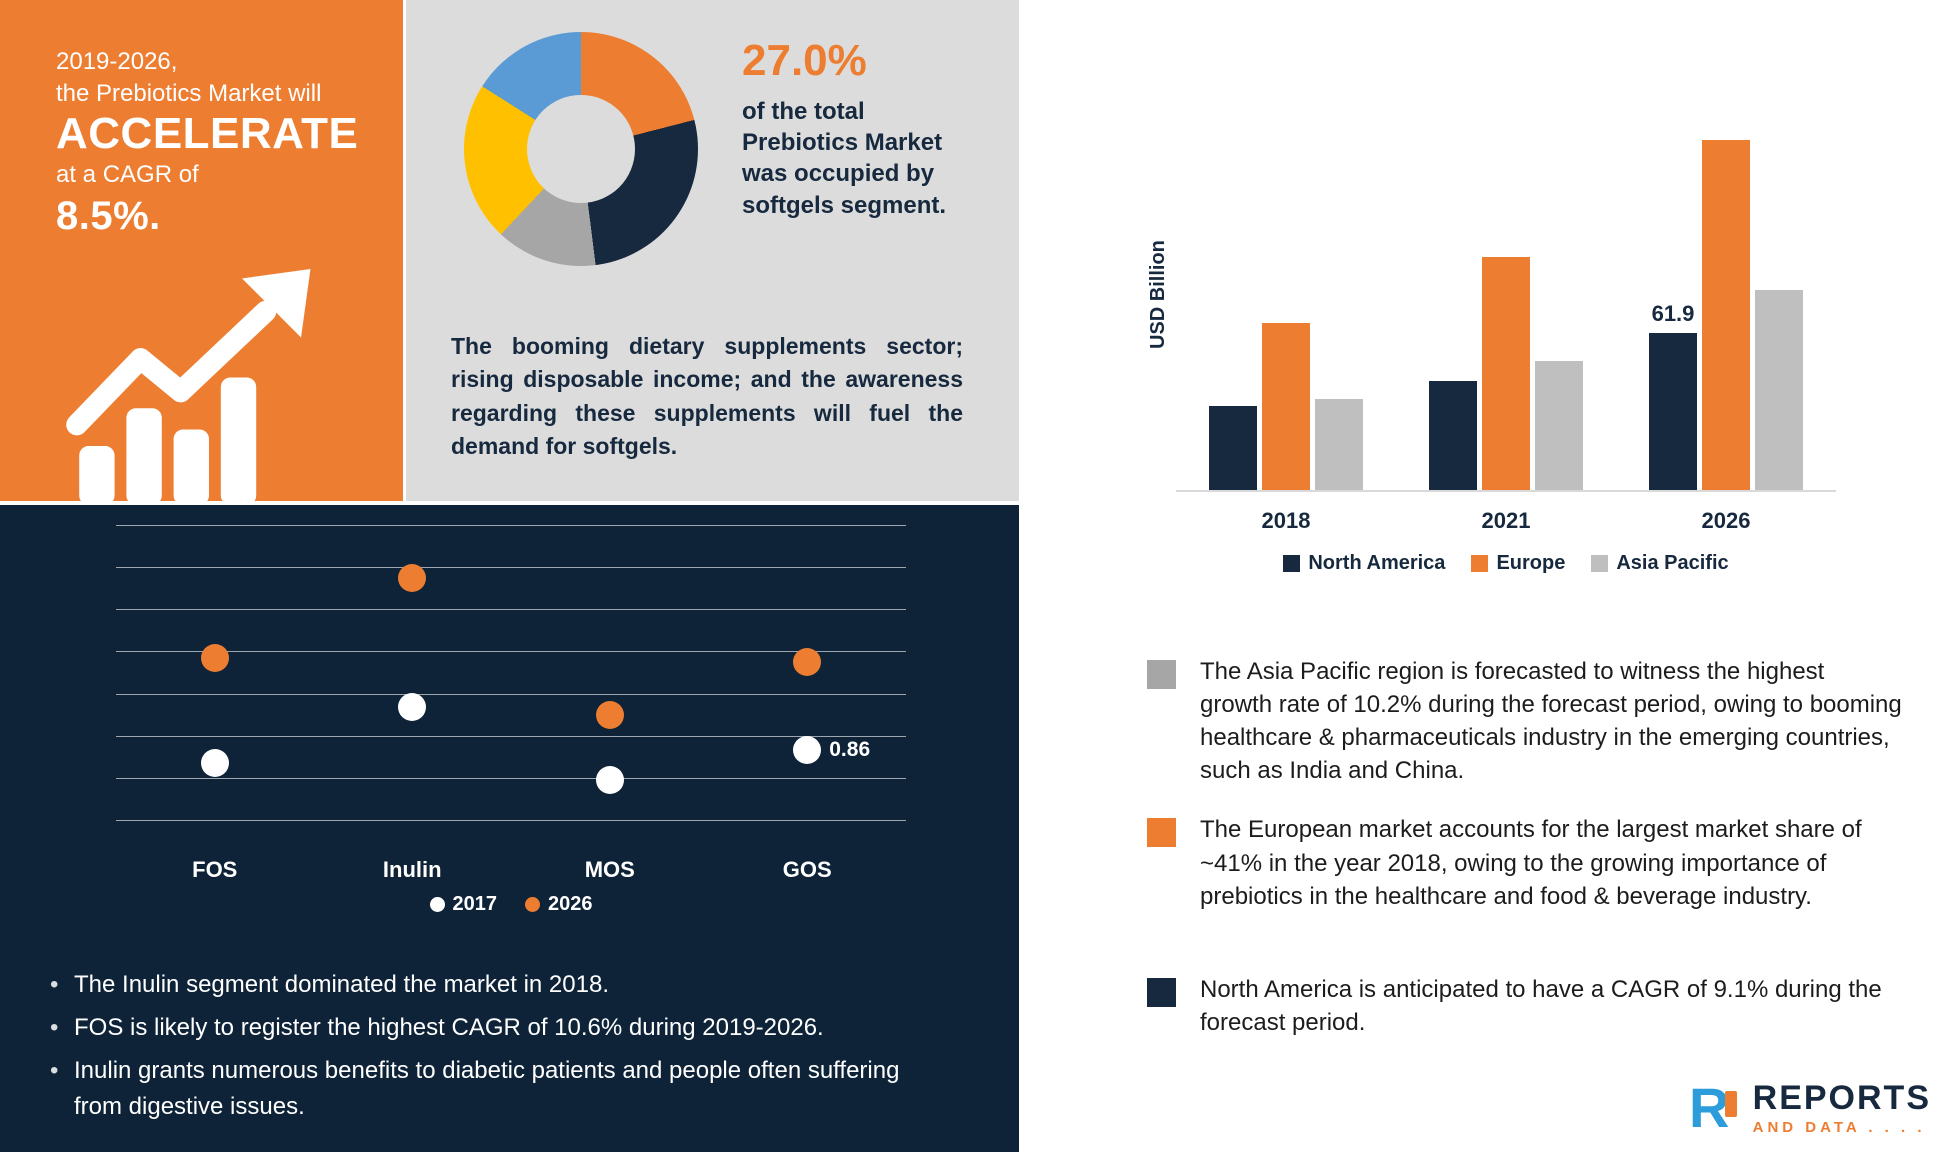 The image size is (1945, 1152). I want to click on legend-label: North America, so click(1377, 563).